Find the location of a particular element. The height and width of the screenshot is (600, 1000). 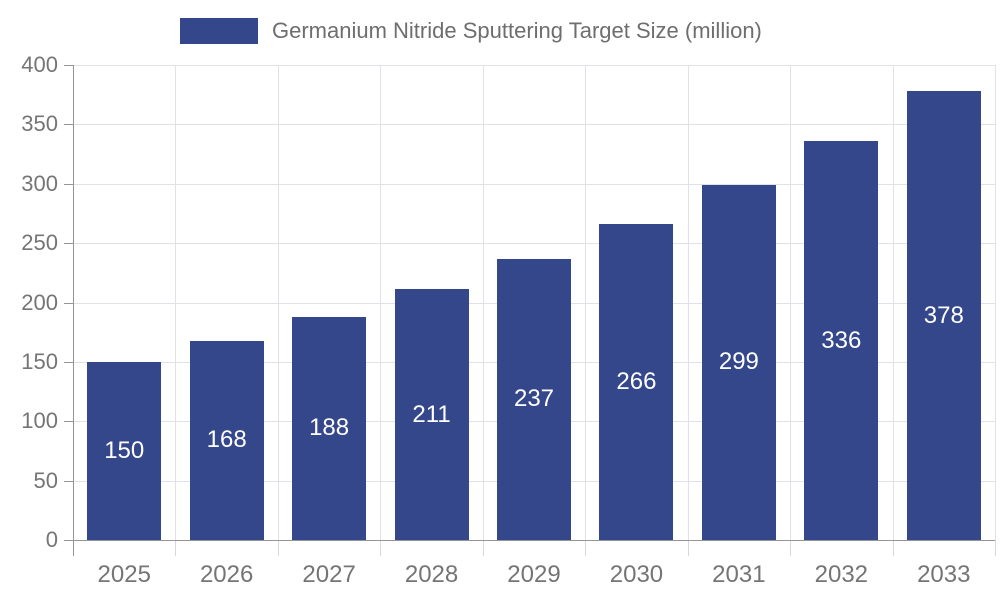

x-axis-tick-label: 2025 is located at coordinates (124, 574).